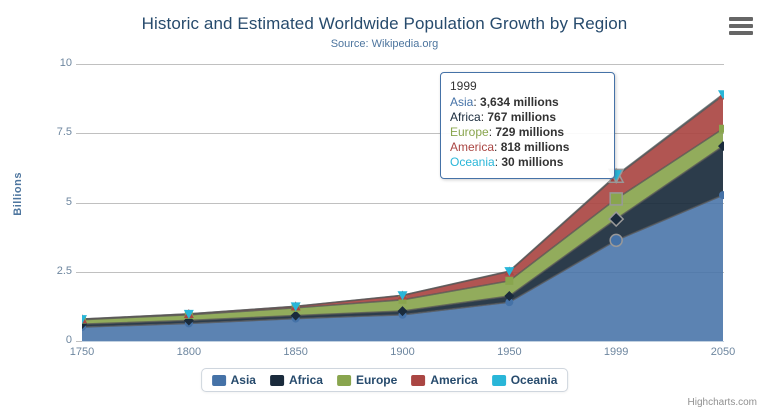  I want to click on tooltip-series-value: 30 millions, so click(532, 162).